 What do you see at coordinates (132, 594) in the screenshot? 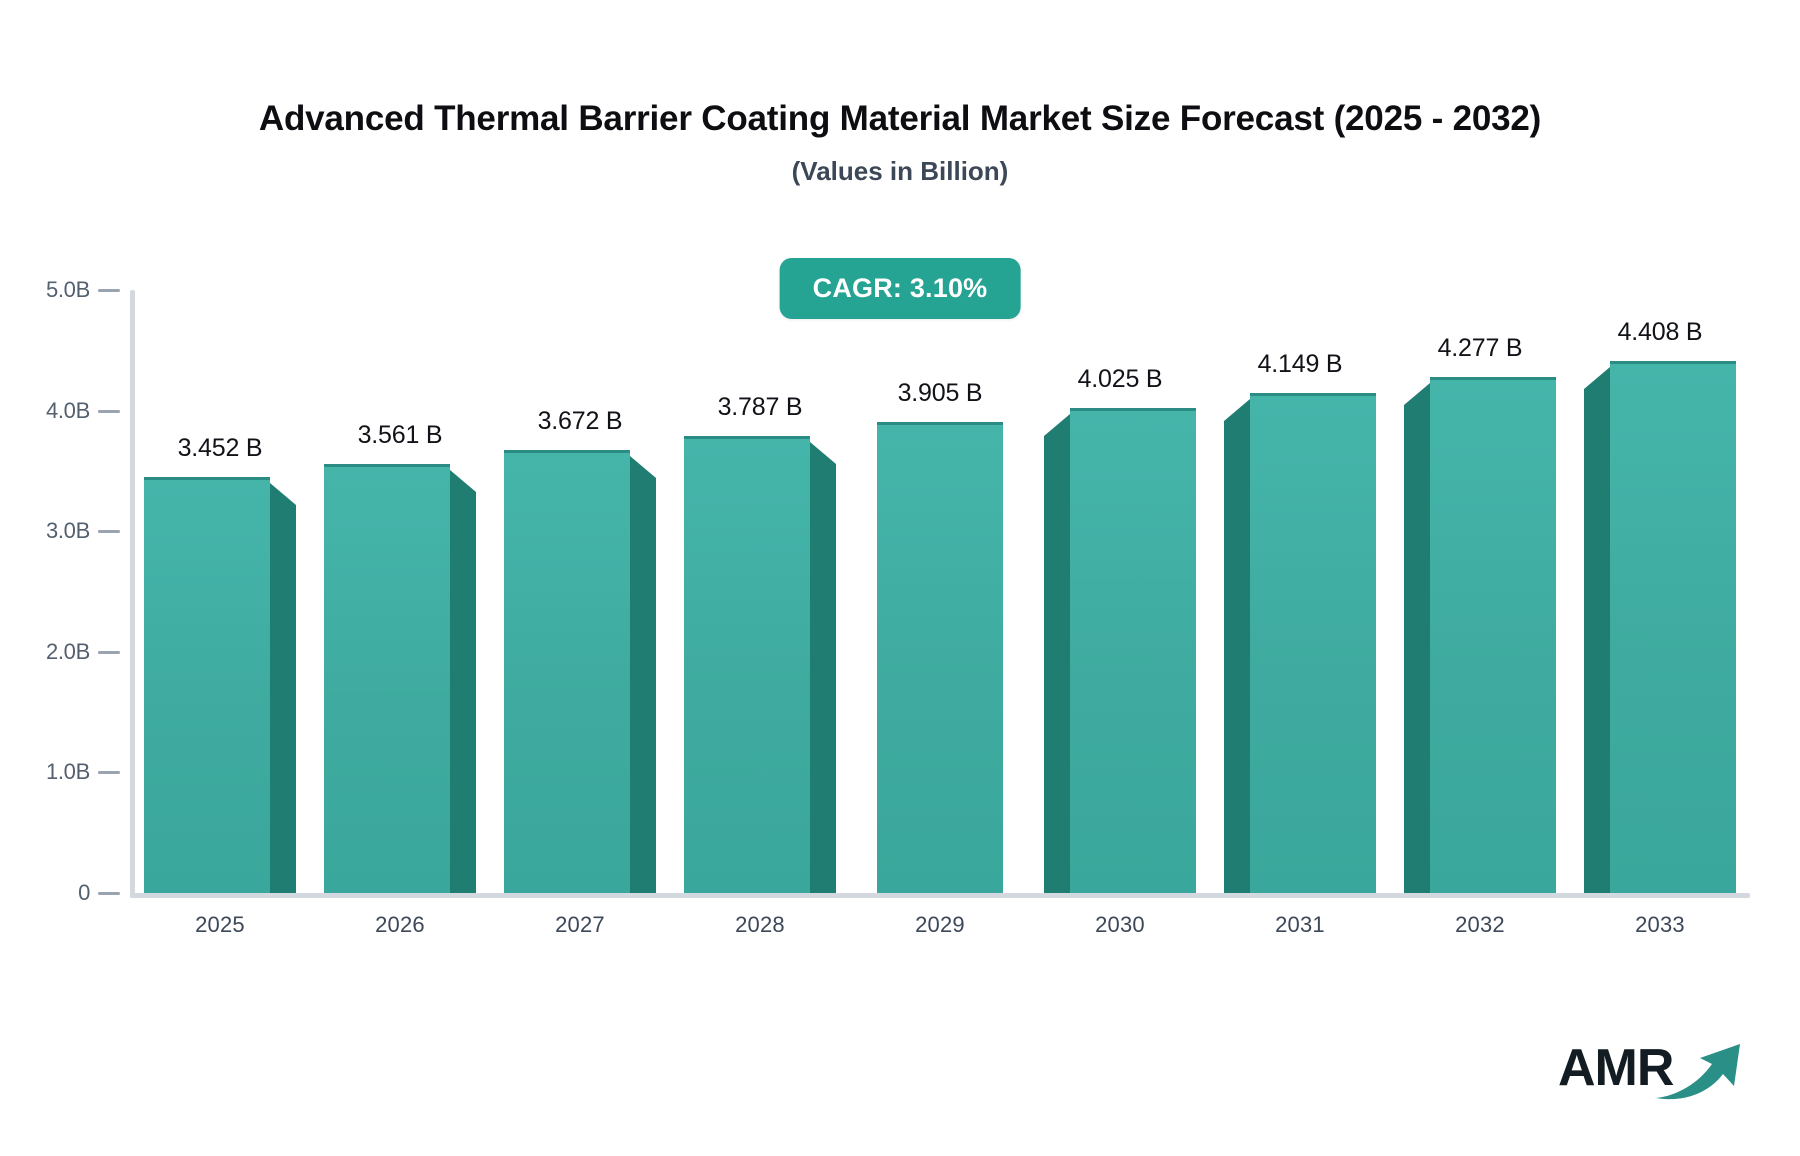
I see `y-axis-line` at bounding box center [132, 594].